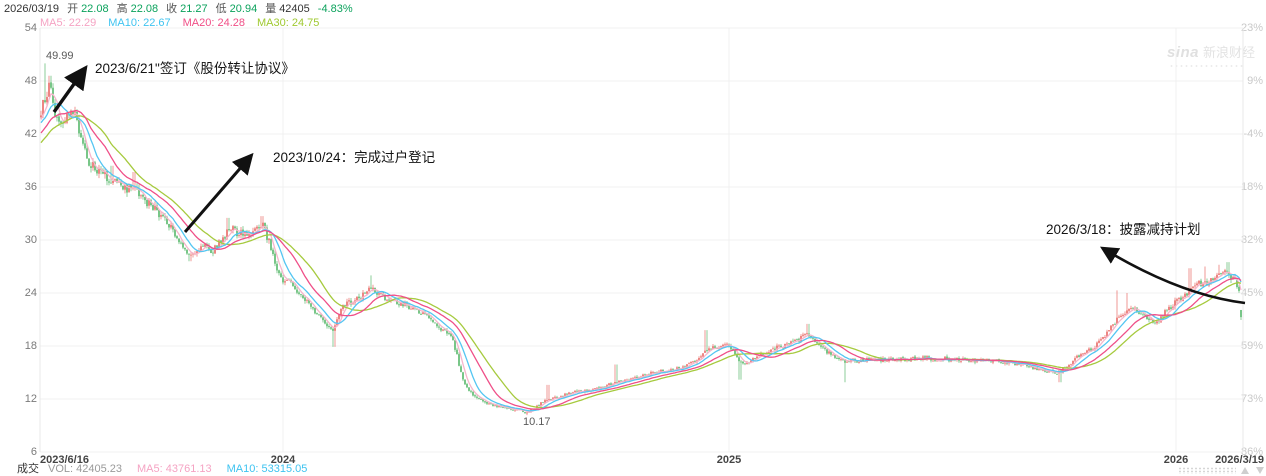  I want to click on low-price-label: 10.17, so click(537, 422).